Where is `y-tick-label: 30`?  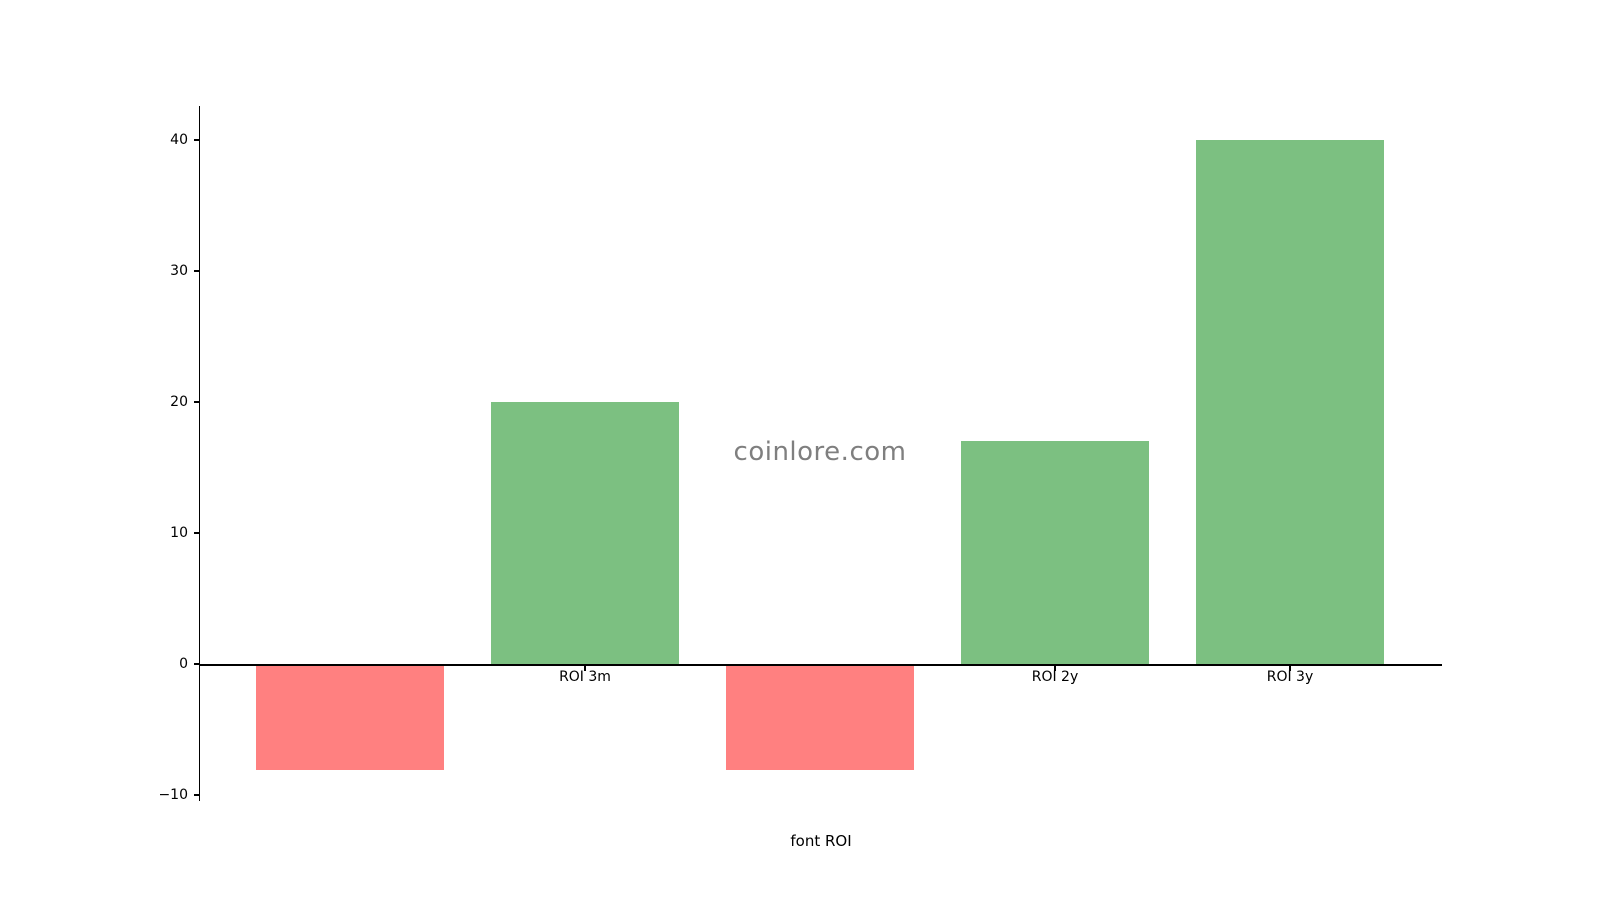
y-tick-label: 30 is located at coordinates (179, 271).